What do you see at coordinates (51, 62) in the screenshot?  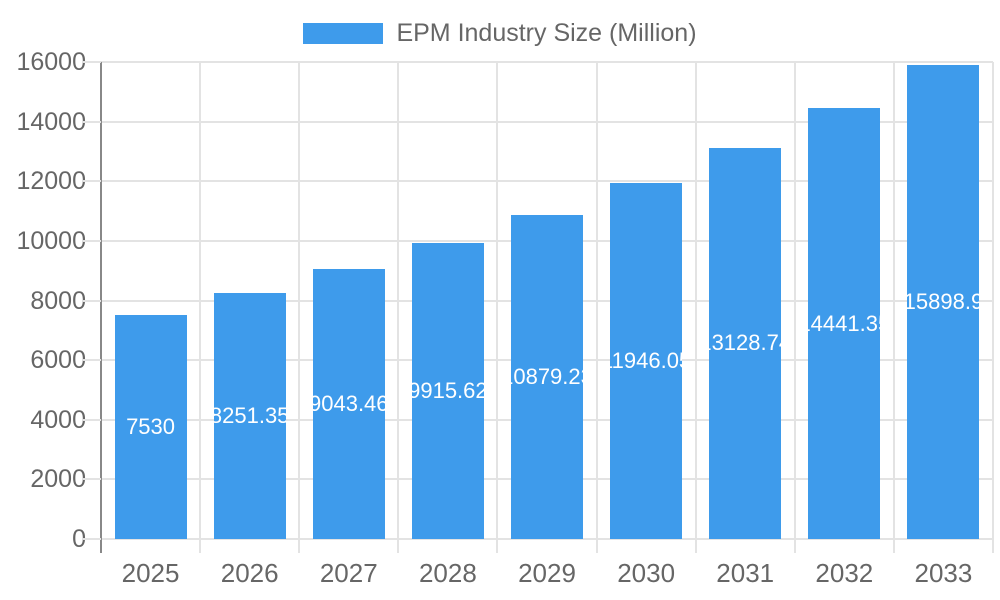 I see `y-tick-label: 16000` at bounding box center [51, 62].